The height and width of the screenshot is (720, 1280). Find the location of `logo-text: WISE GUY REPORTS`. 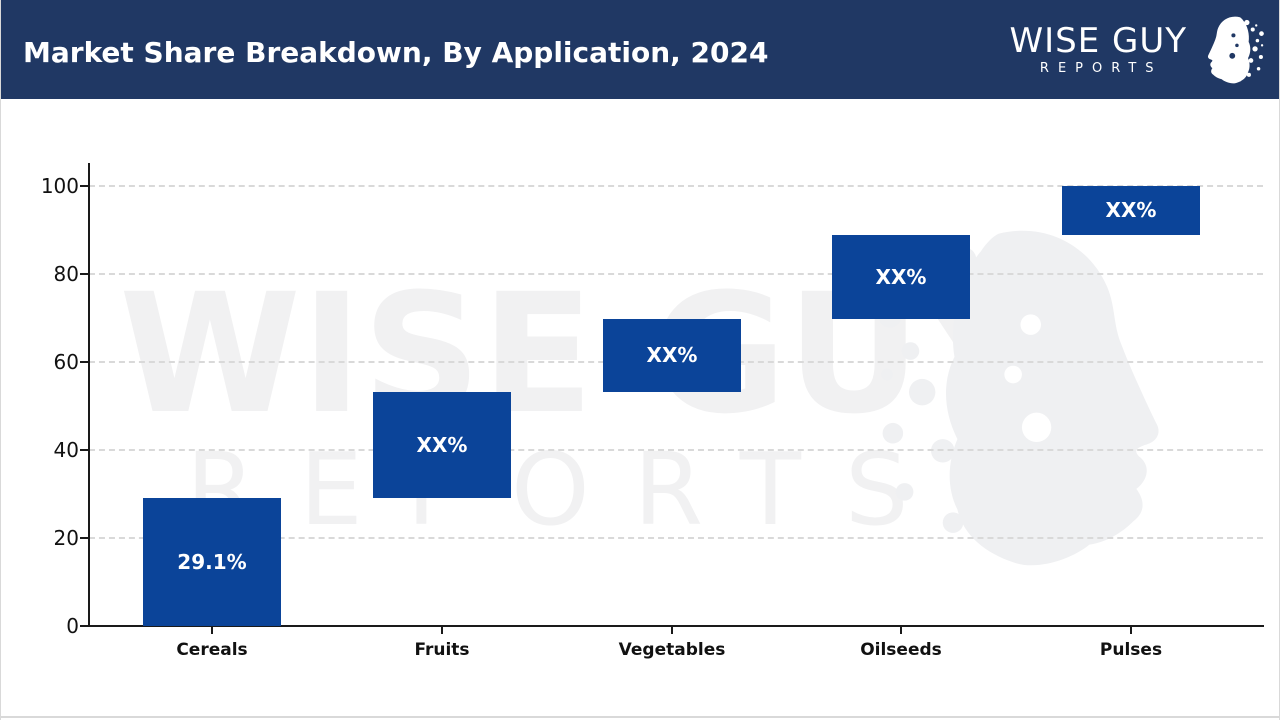

logo-text: WISE GUY REPORTS is located at coordinates (1098, 48).